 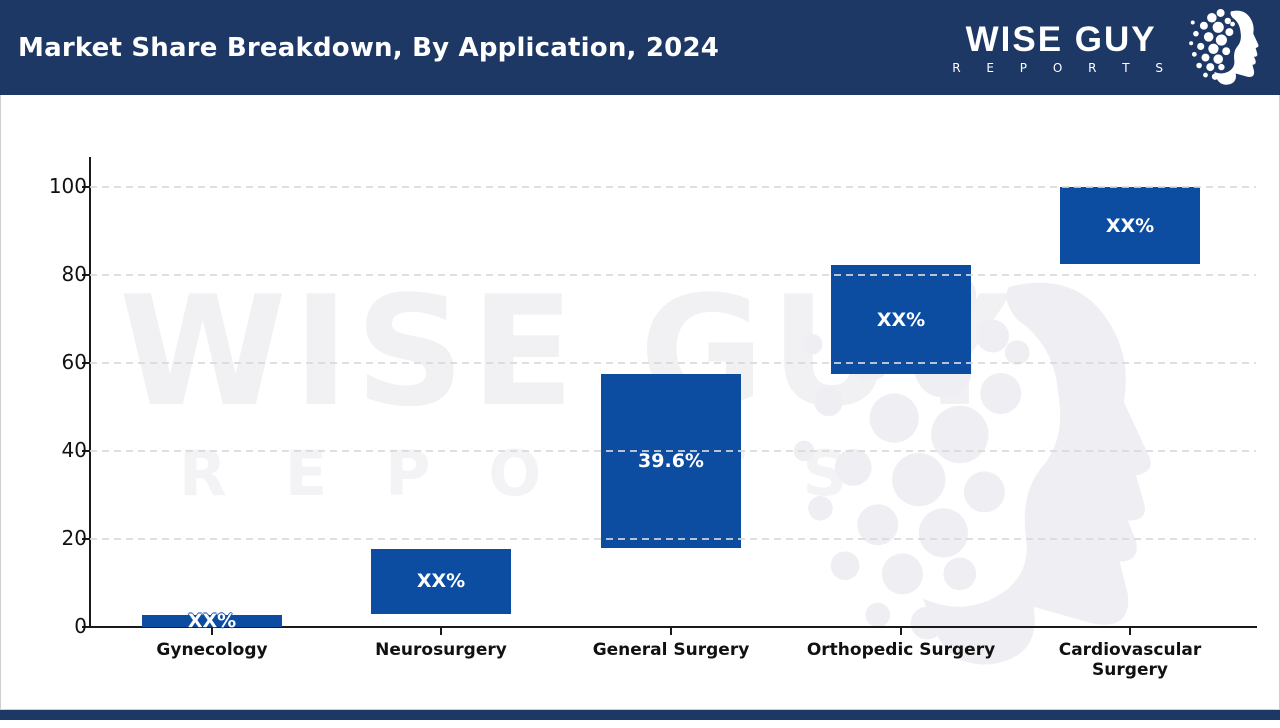 I want to click on bar-gynecology: XX%, so click(x=212, y=621).